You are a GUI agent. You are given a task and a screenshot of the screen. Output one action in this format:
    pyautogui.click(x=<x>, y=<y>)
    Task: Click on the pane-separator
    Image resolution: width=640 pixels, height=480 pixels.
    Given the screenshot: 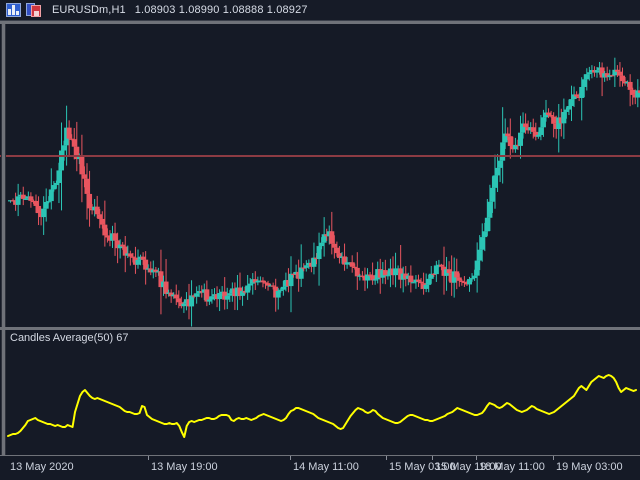 What is the action you would take?
    pyautogui.click(x=320, y=328)
    